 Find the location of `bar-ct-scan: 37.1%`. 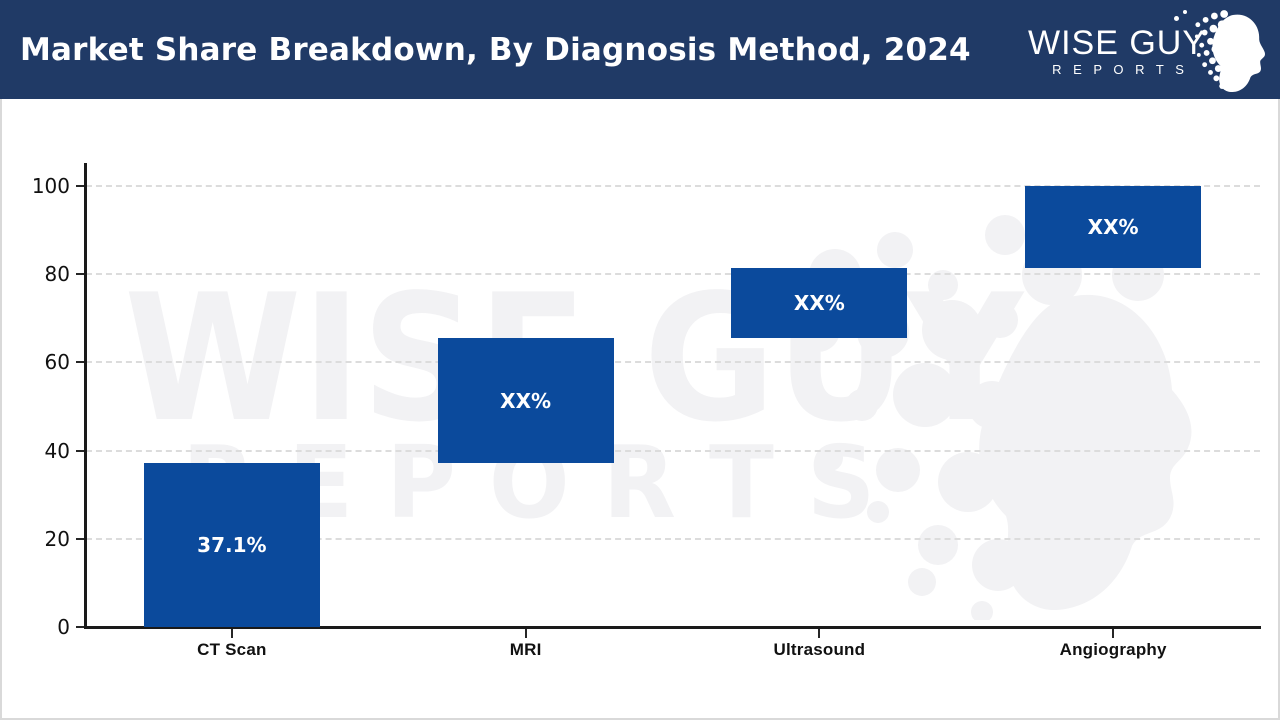

bar-ct-scan: 37.1% is located at coordinates (231, 545).